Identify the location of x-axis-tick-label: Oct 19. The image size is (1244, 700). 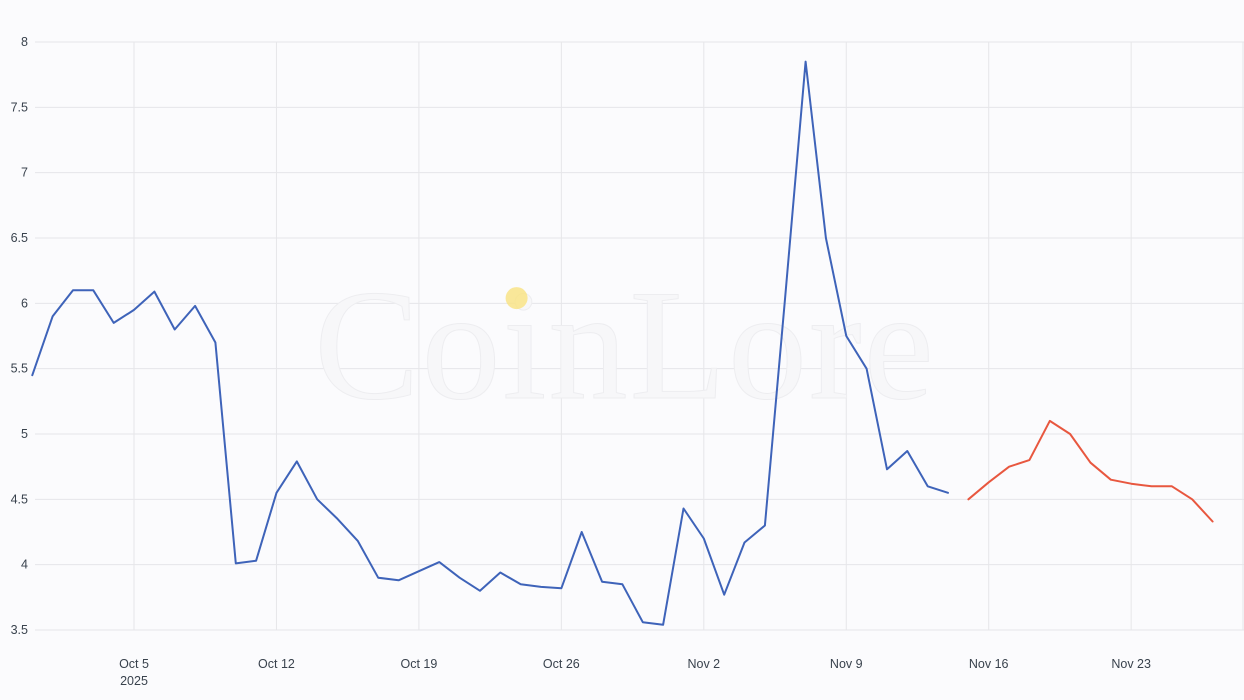
(418, 664).